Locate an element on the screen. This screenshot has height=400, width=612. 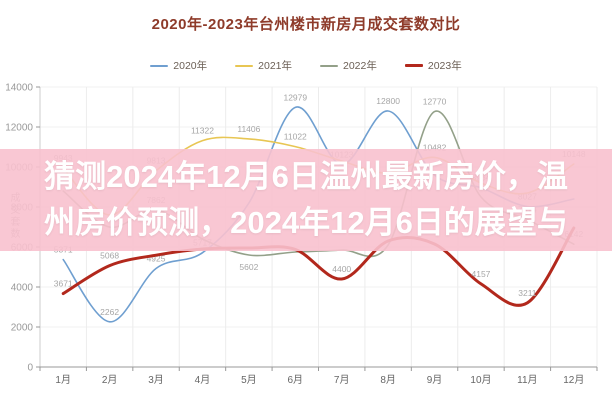
x-tick-label: 4月 is located at coordinates (203, 380).